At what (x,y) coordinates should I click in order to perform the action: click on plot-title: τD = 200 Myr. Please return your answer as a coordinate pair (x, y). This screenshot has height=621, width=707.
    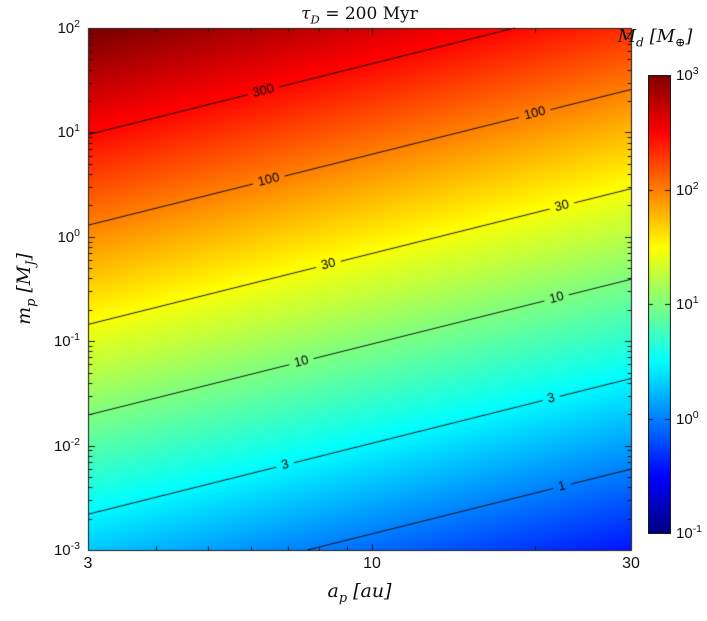
    Looking at the image, I should click on (359, 15).